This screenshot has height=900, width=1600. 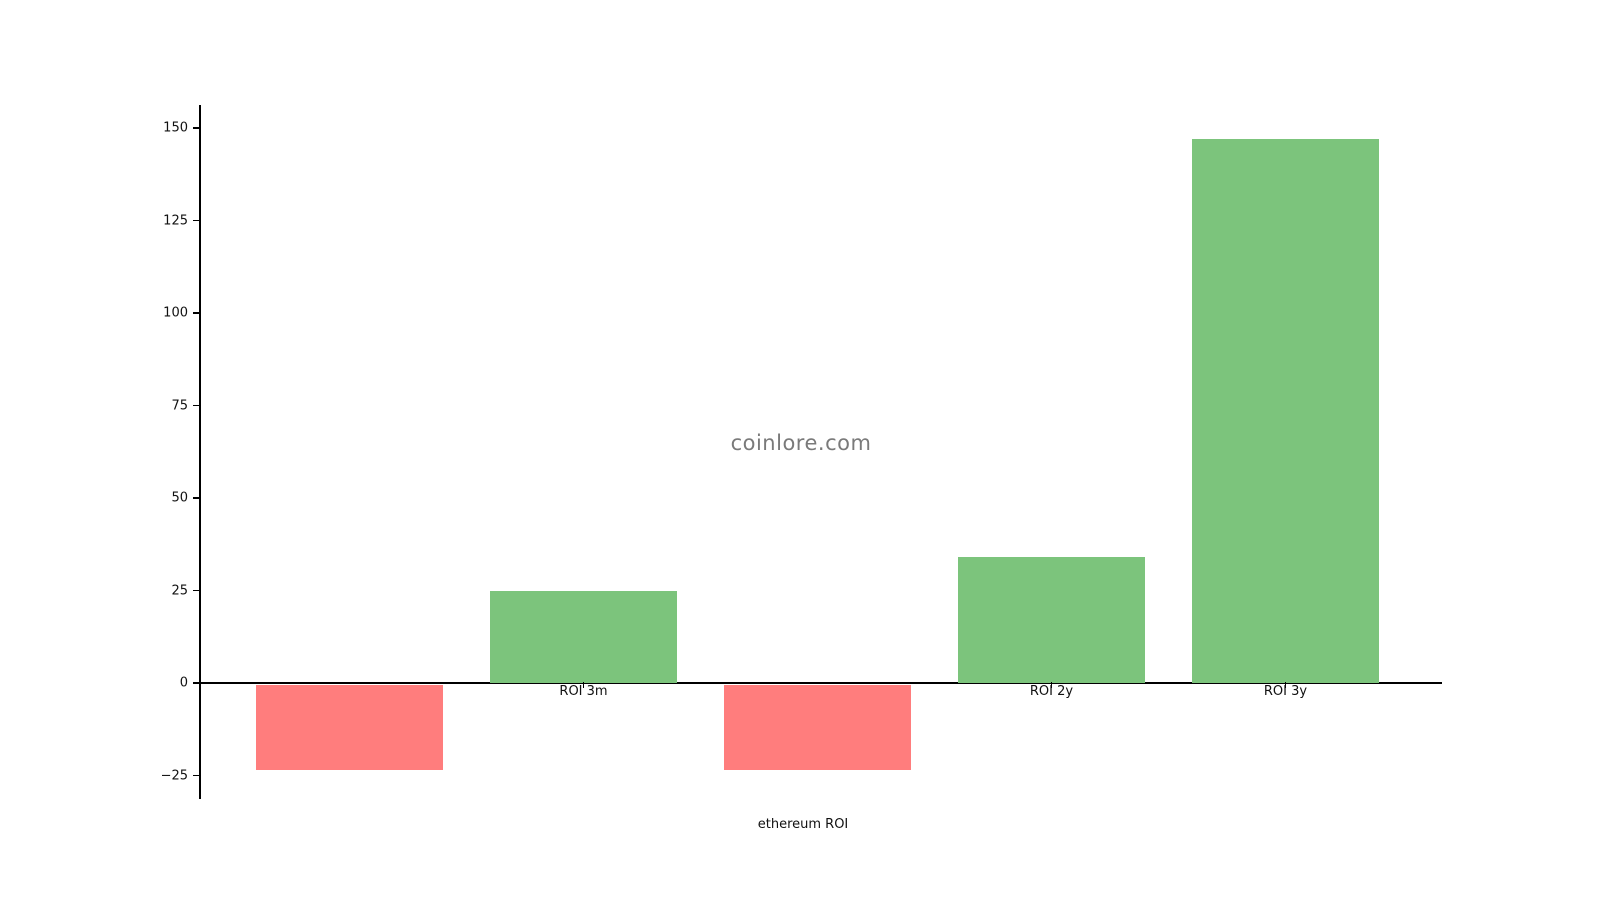 What do you see at coordinates (183, 683) in the screenshot?
I see `y-tick-label: 0` at bounding box center [183, 683].